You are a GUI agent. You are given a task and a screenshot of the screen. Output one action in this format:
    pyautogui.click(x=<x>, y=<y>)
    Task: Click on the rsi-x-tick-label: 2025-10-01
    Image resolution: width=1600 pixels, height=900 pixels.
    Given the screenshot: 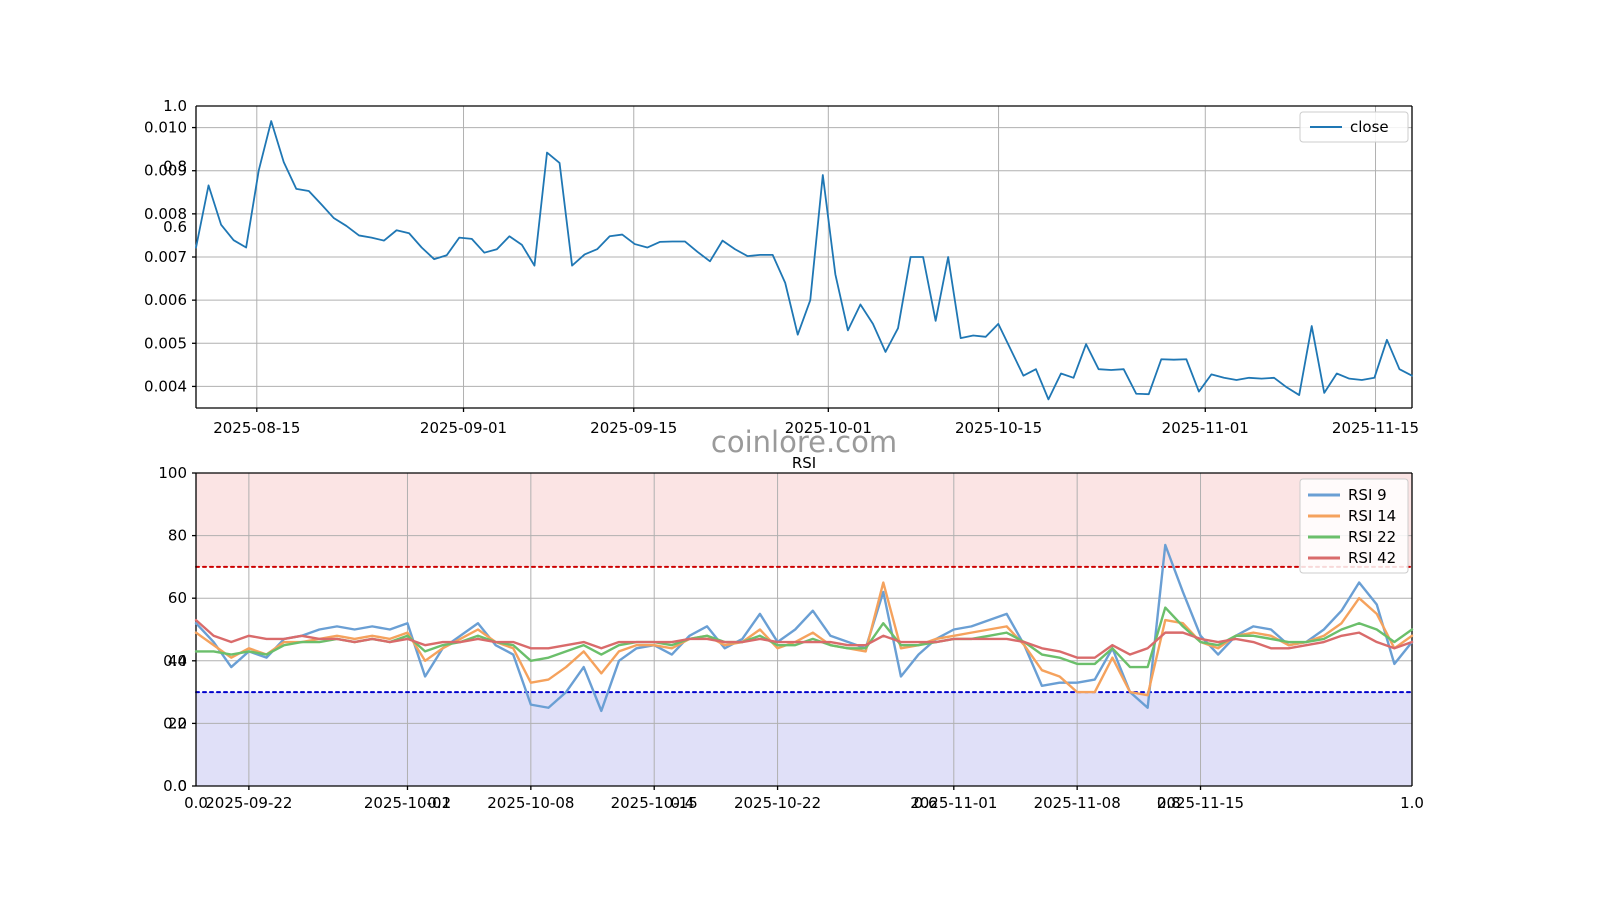 What is the action you would take?
    pyautogui.click(x=407, y=803)
    